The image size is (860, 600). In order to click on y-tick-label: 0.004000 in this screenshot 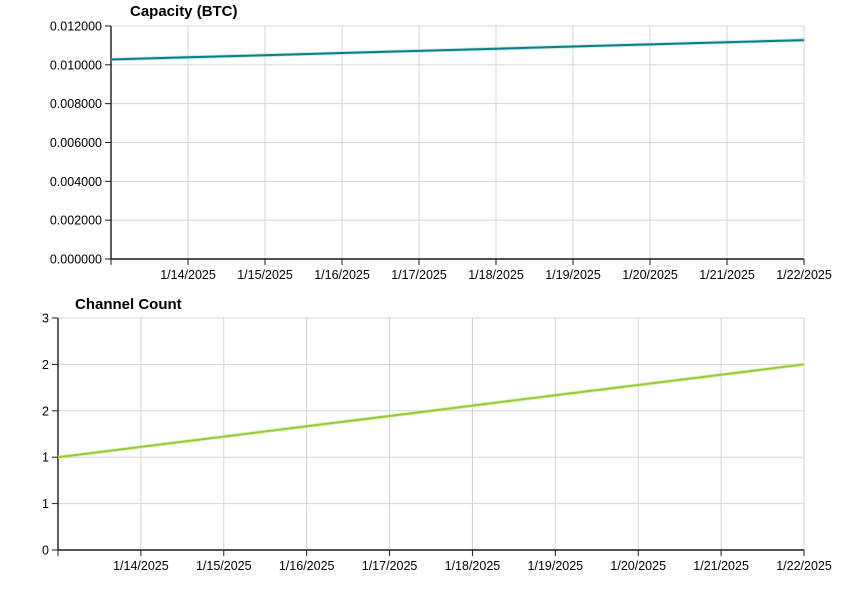, I will do `click(76, 182)`.